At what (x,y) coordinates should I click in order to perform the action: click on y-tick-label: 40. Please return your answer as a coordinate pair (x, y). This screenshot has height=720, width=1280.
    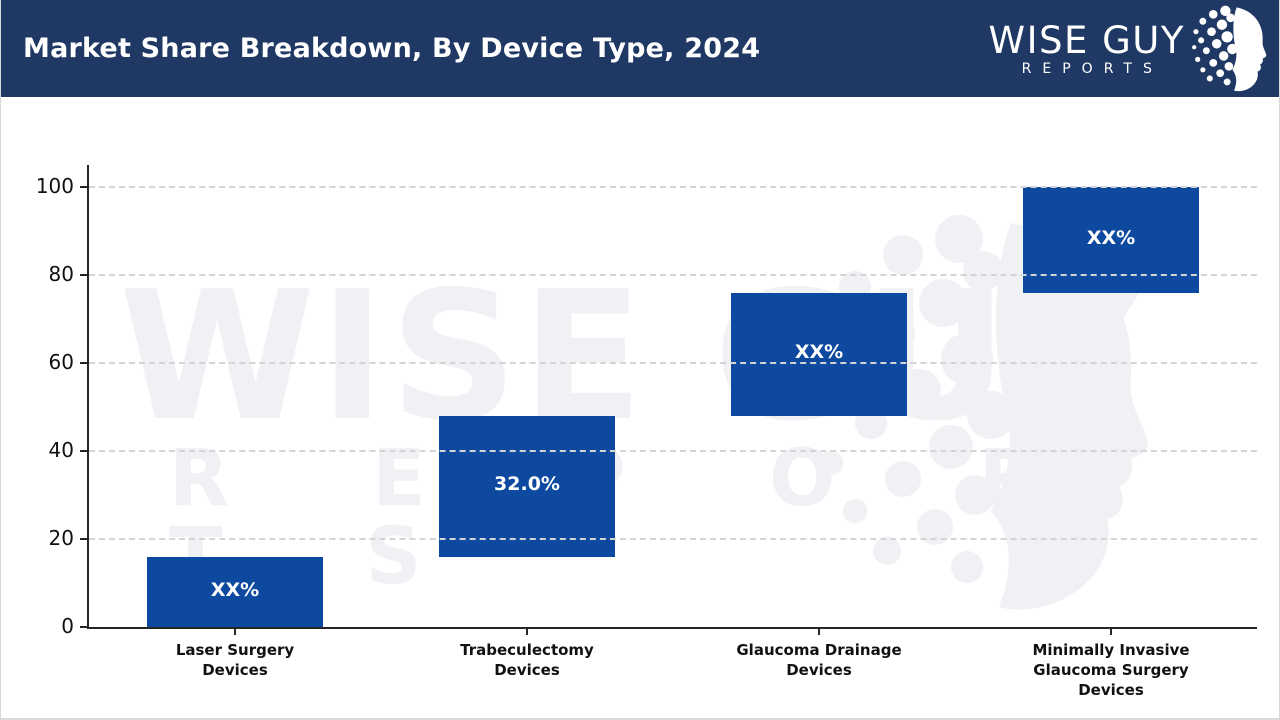
    Looking at the image, I should click on (61, 450).